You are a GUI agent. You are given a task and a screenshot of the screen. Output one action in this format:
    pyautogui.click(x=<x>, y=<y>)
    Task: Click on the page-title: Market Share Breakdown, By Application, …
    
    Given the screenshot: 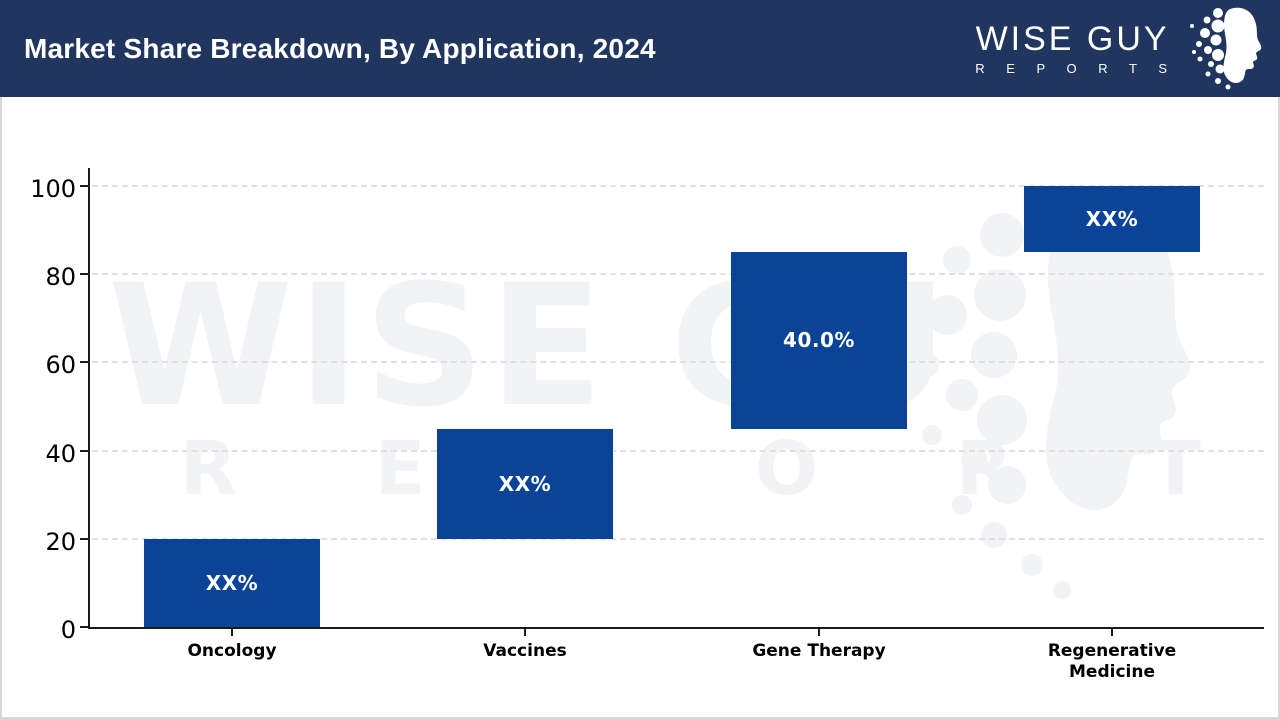 What is the action you would take?
    pyautogui.click(x=340, y=48)
    